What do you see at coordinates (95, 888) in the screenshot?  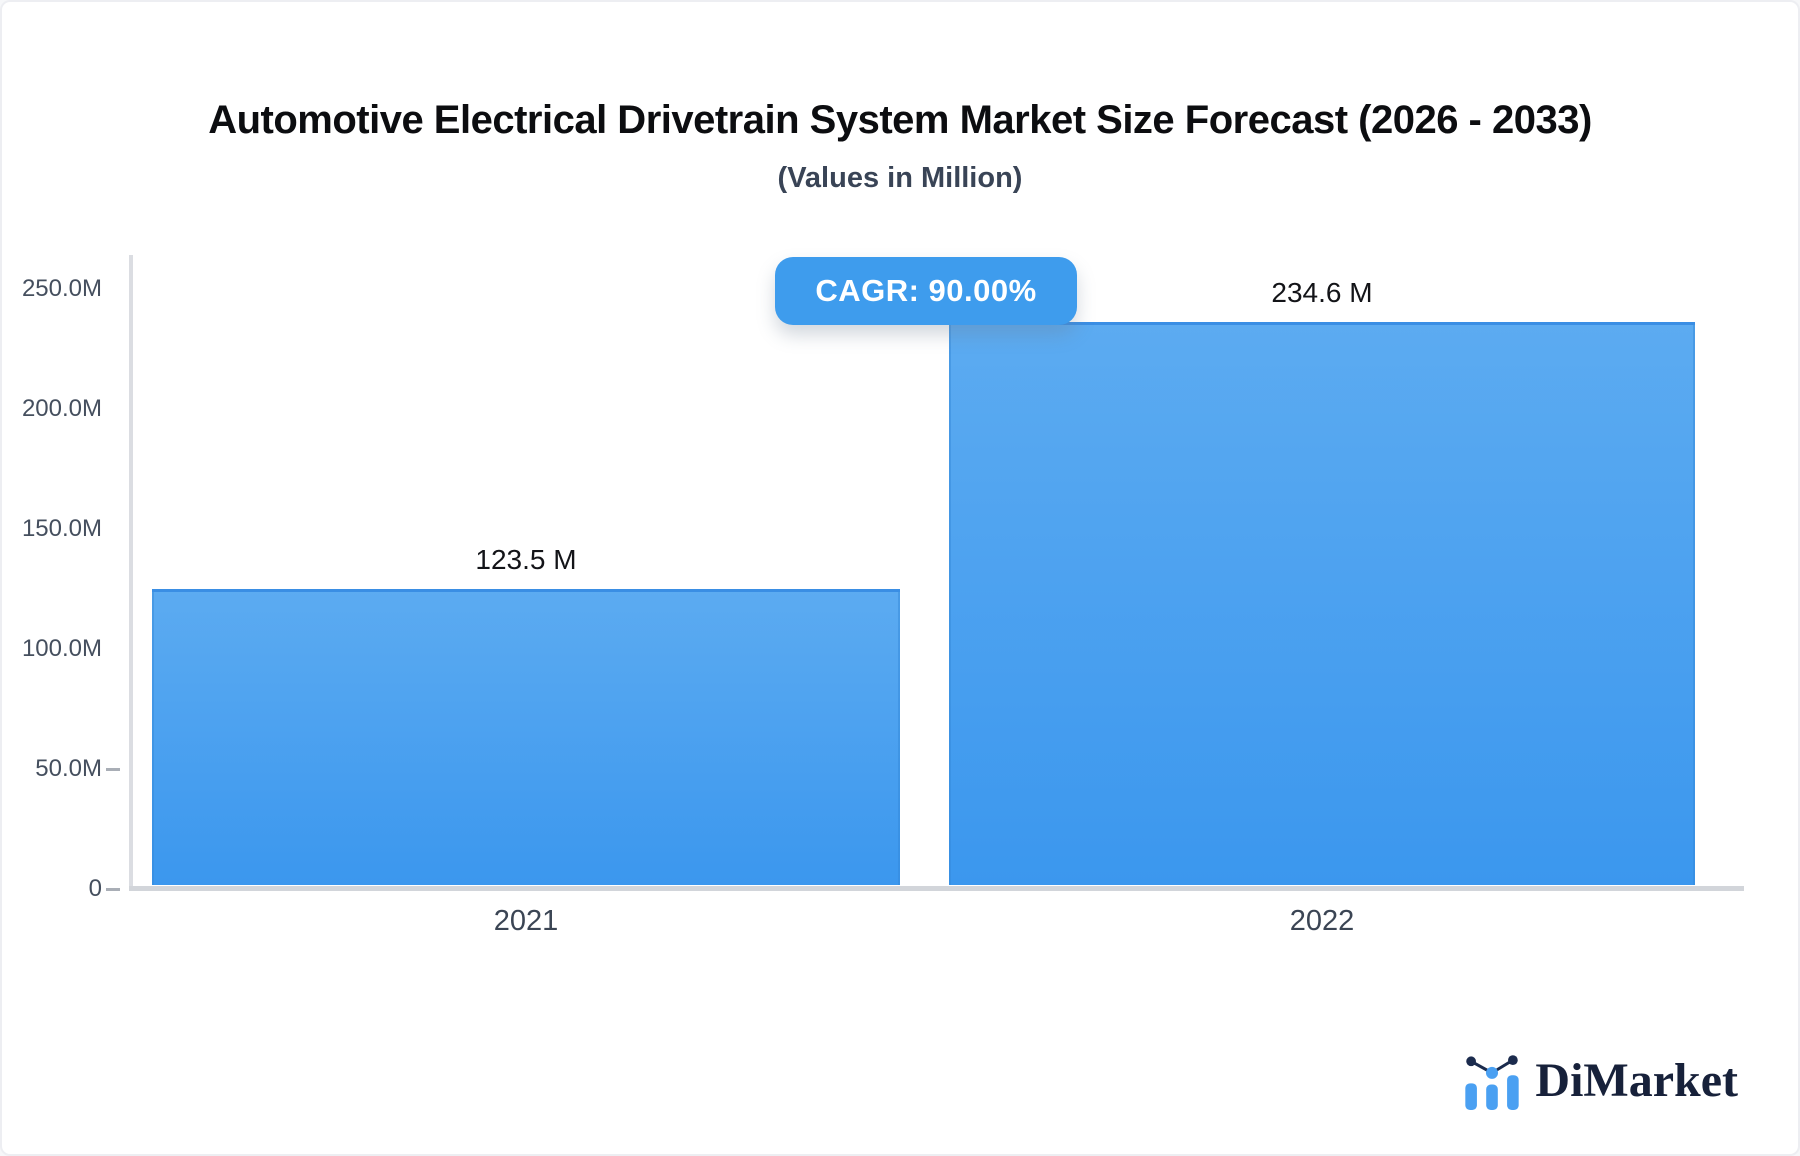 I see `y-axis-label-0: 0` at bounding box center [95, 888].